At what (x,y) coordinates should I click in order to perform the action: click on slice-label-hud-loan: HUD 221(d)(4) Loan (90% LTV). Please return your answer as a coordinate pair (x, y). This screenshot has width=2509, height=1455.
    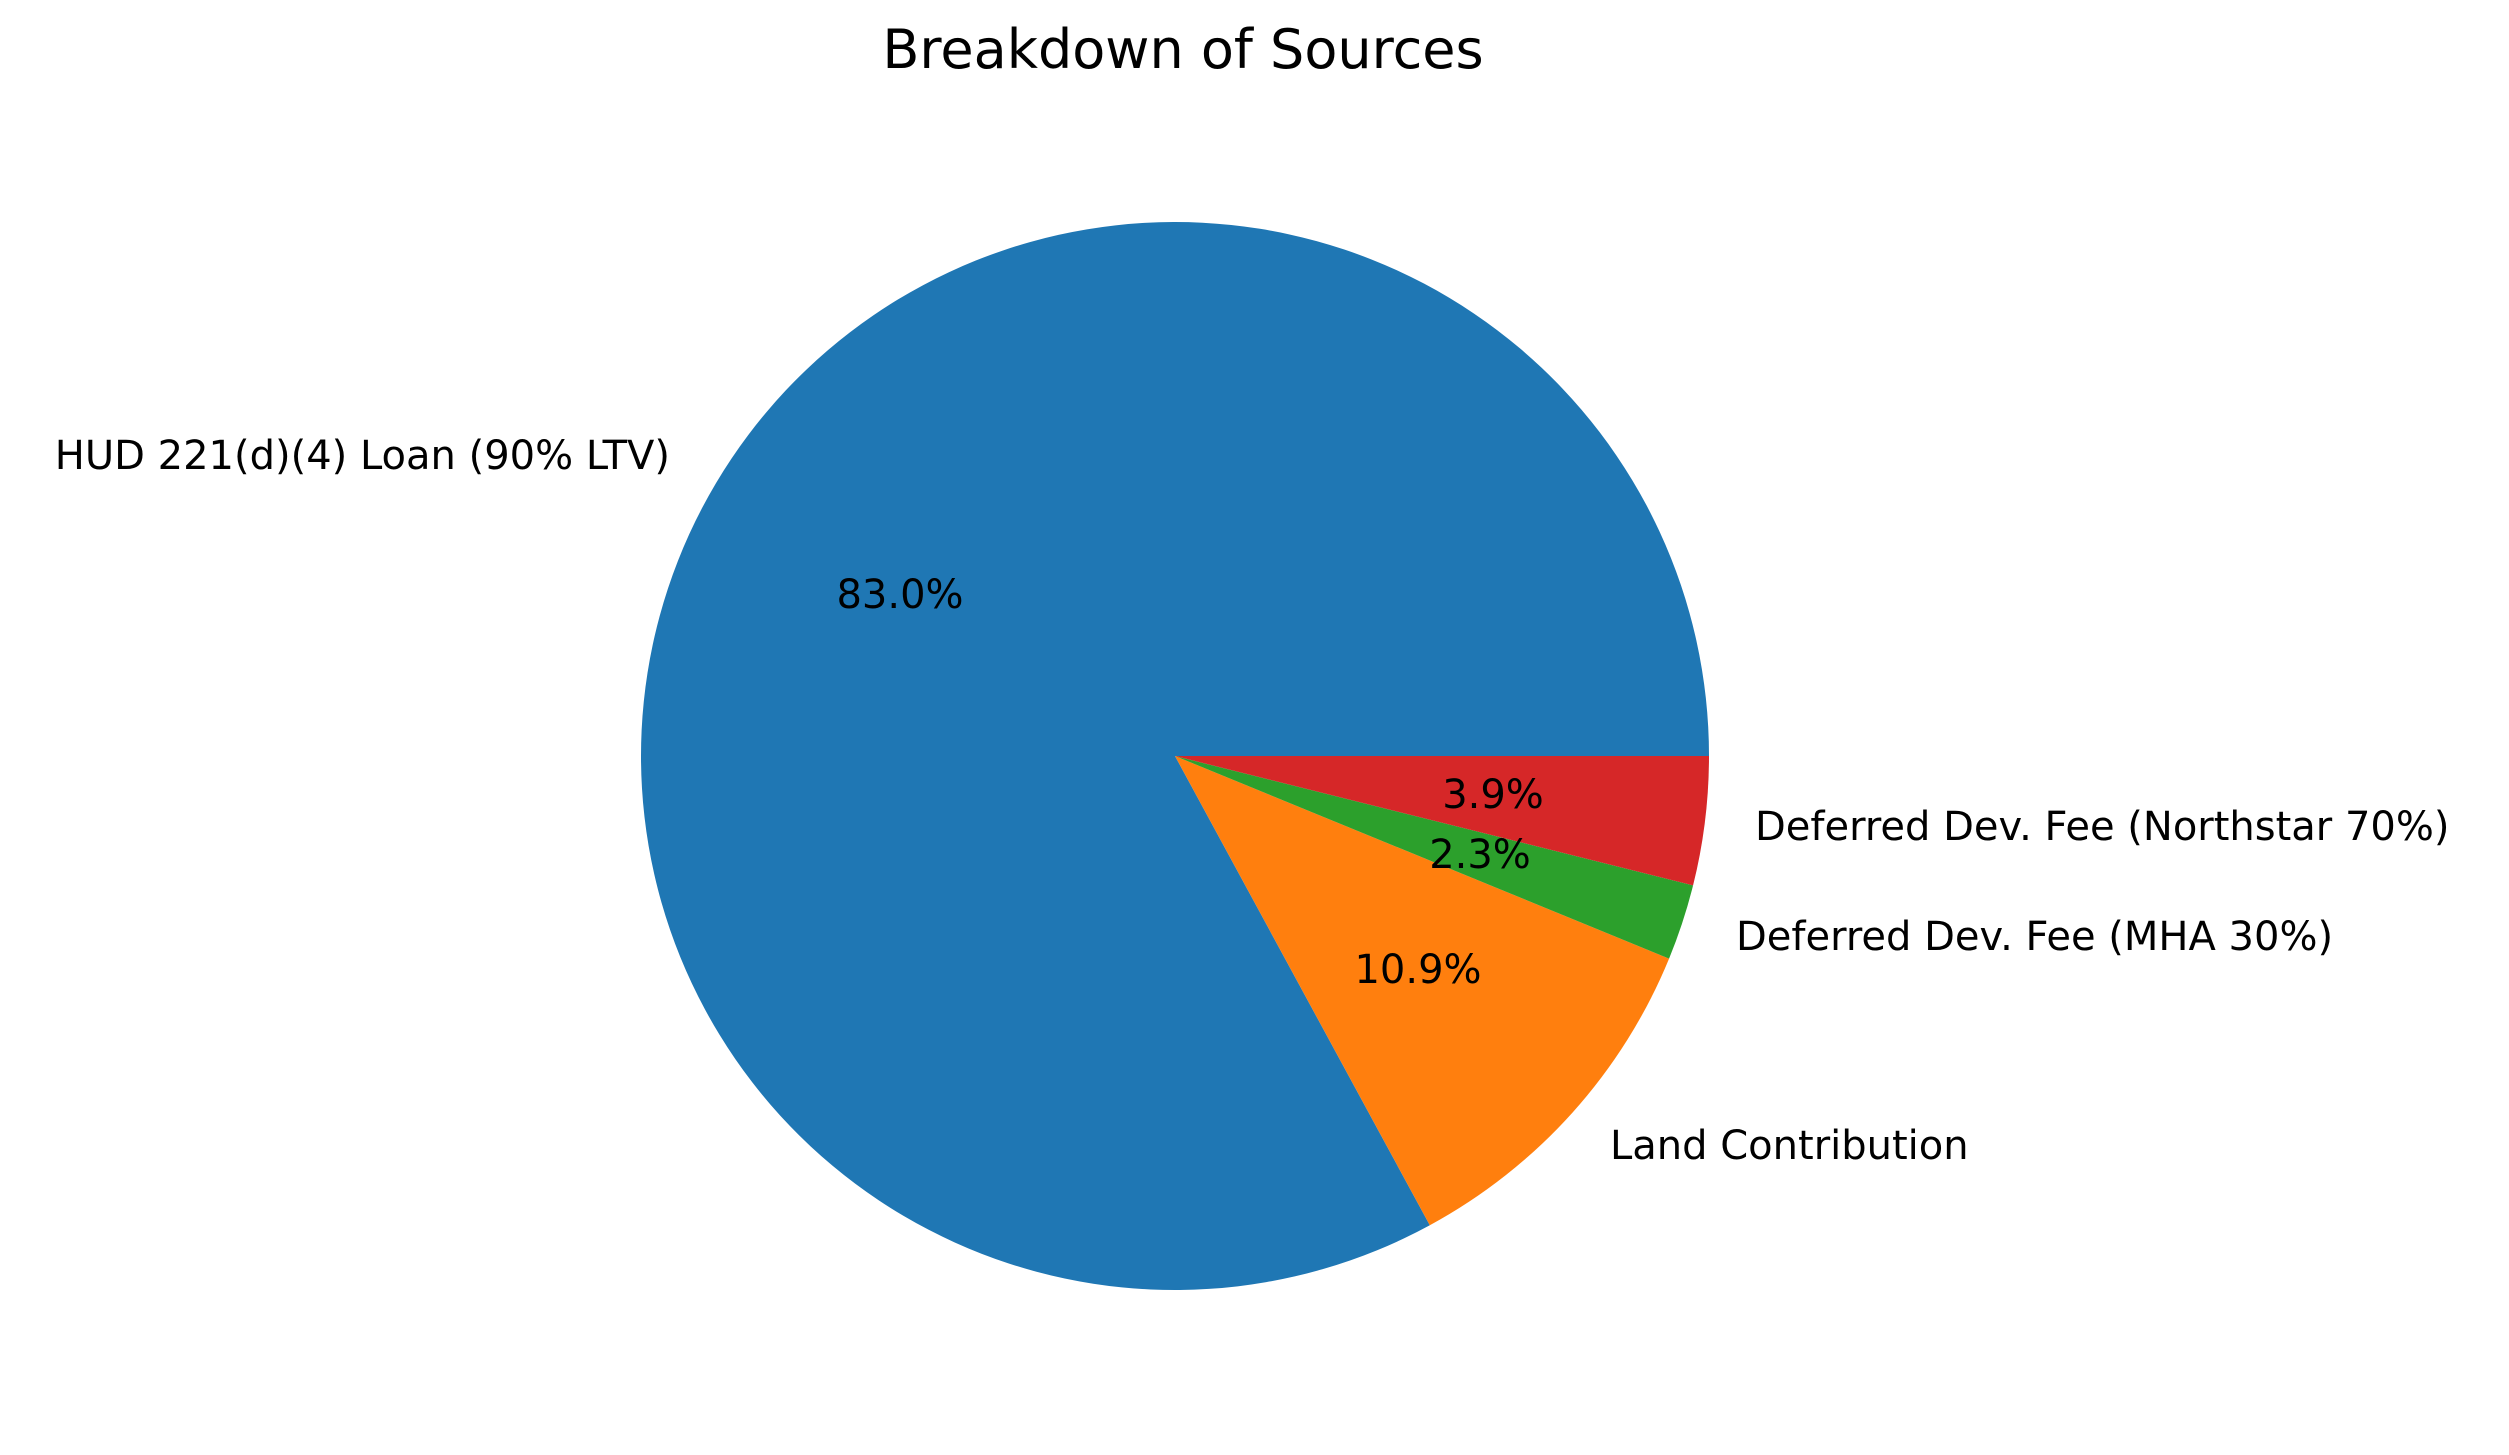
    Looking at the image, I should click on (362, 456).